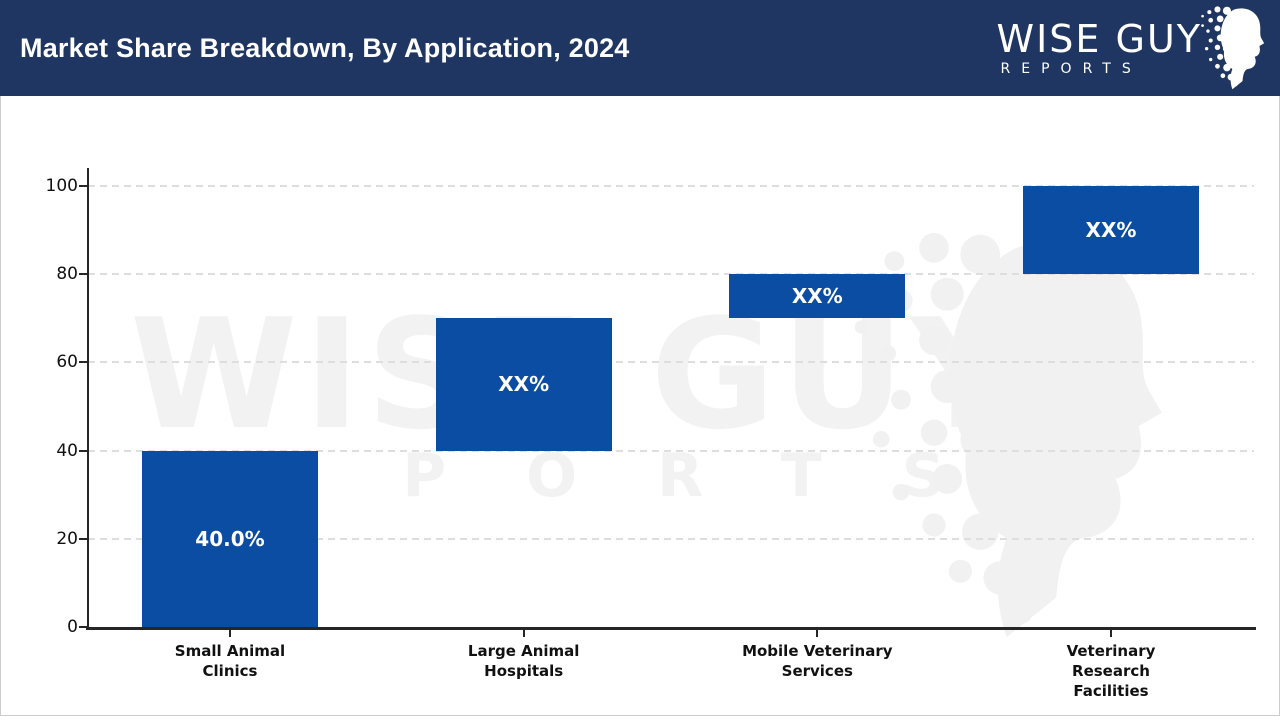 This screenshot has width=1280, height=720. I want to click on x-category-line: Mobile Veterinary, so click(817, 651).